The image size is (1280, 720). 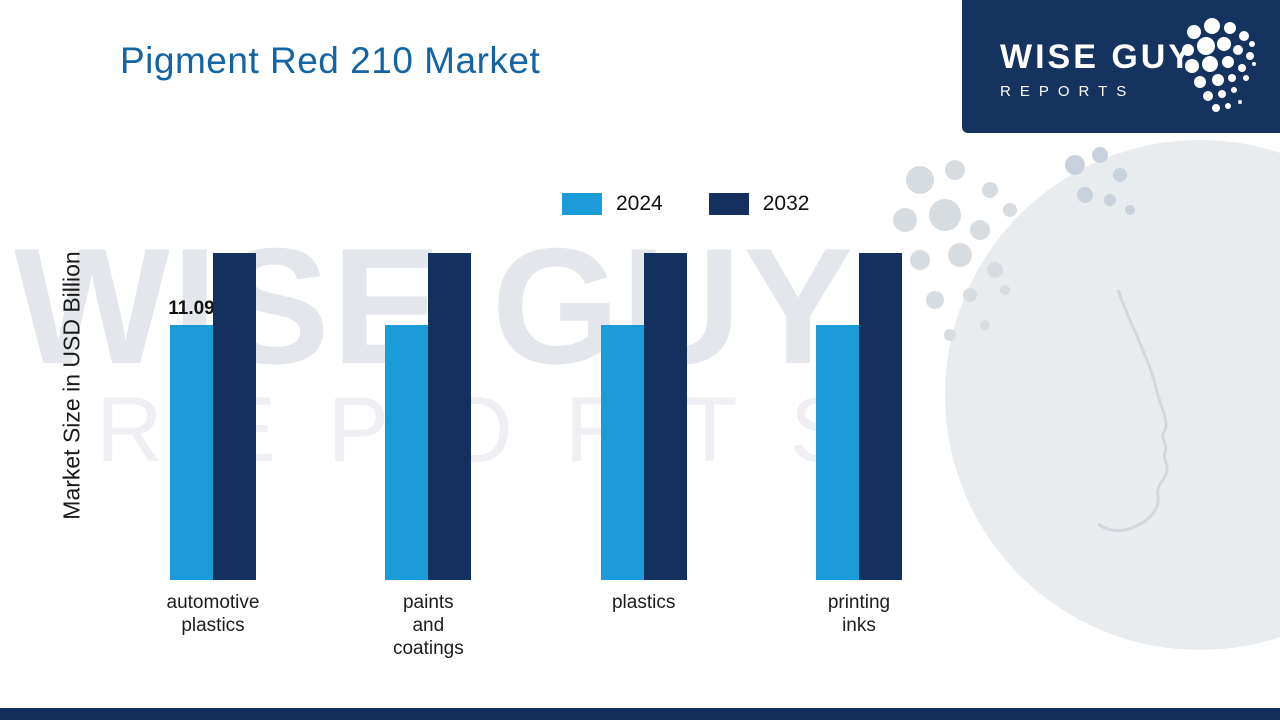 I want to click on category-label: automotive plastics, so click(x=213, y=614).